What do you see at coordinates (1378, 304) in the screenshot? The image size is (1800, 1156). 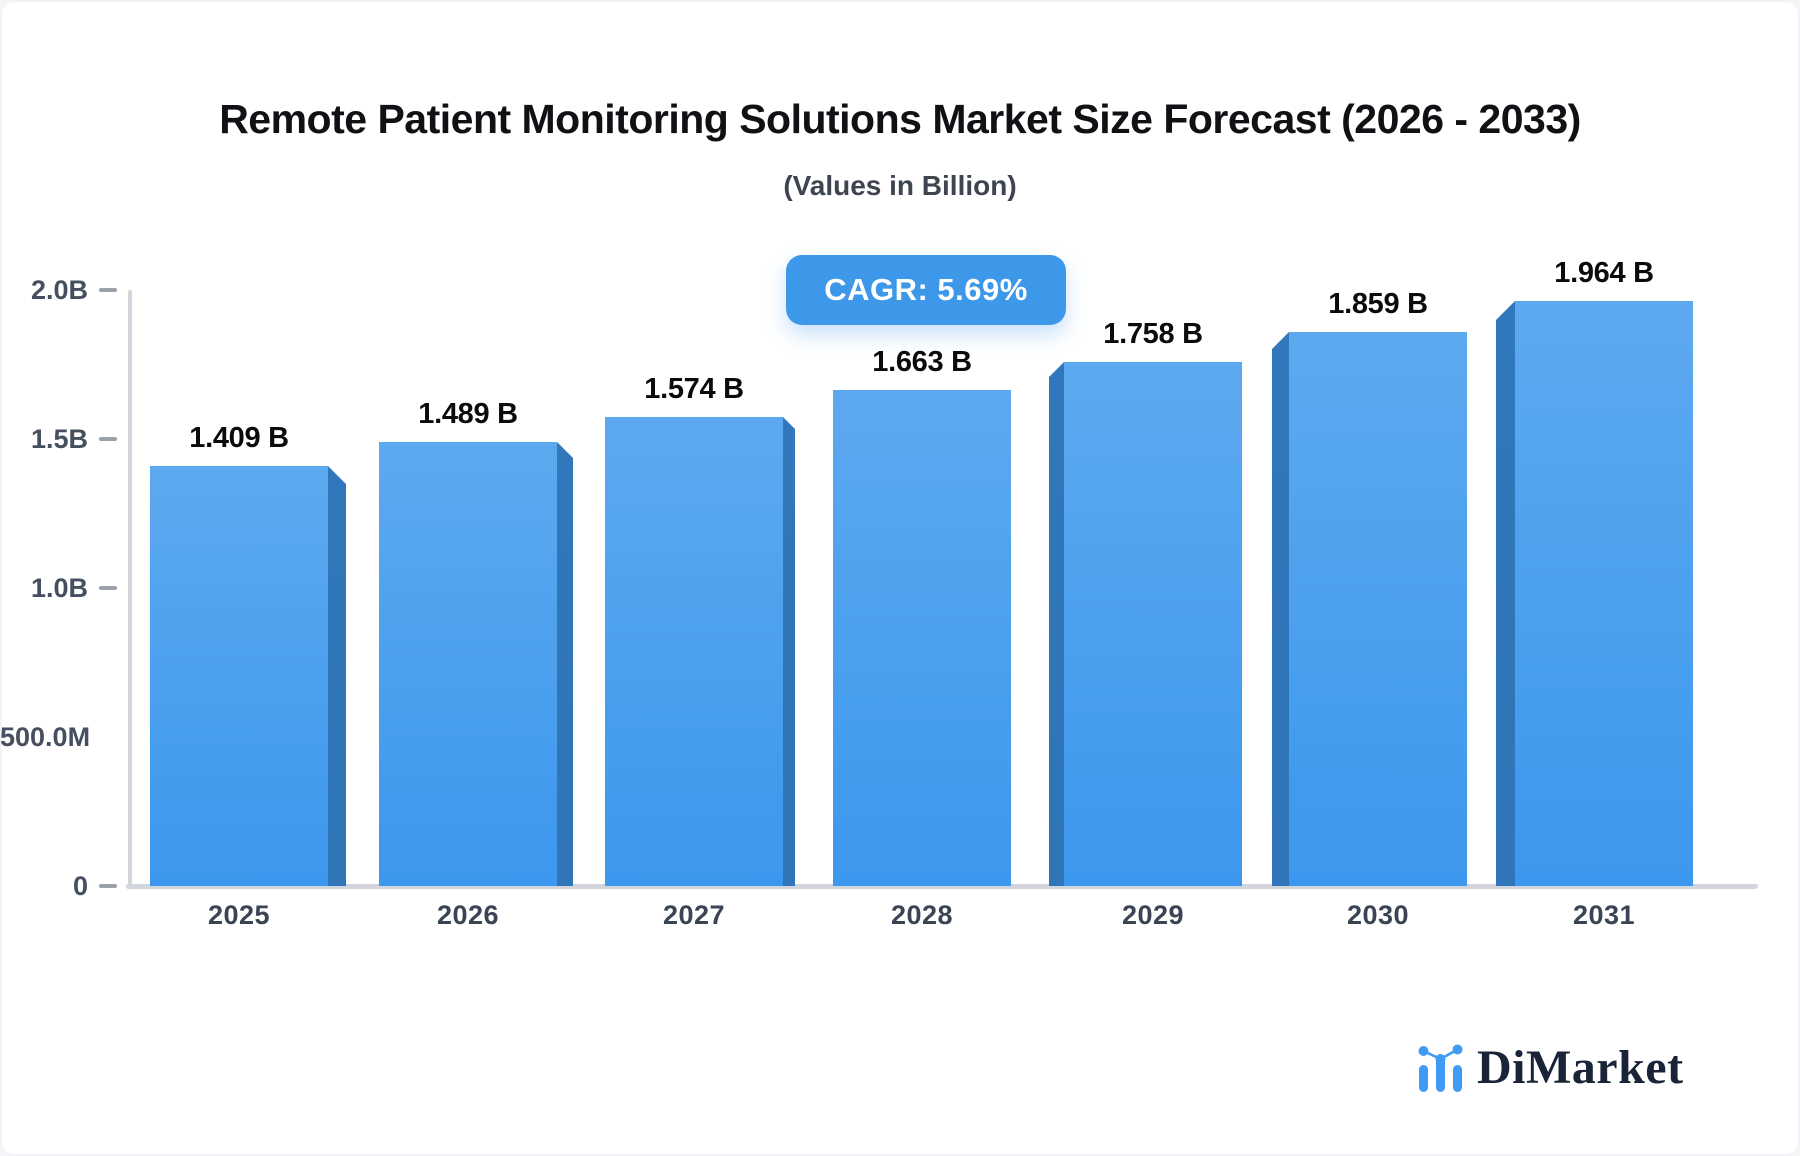 I see `bar-value-label-2030: 1.859 B` at bounding box center [1378, 304].